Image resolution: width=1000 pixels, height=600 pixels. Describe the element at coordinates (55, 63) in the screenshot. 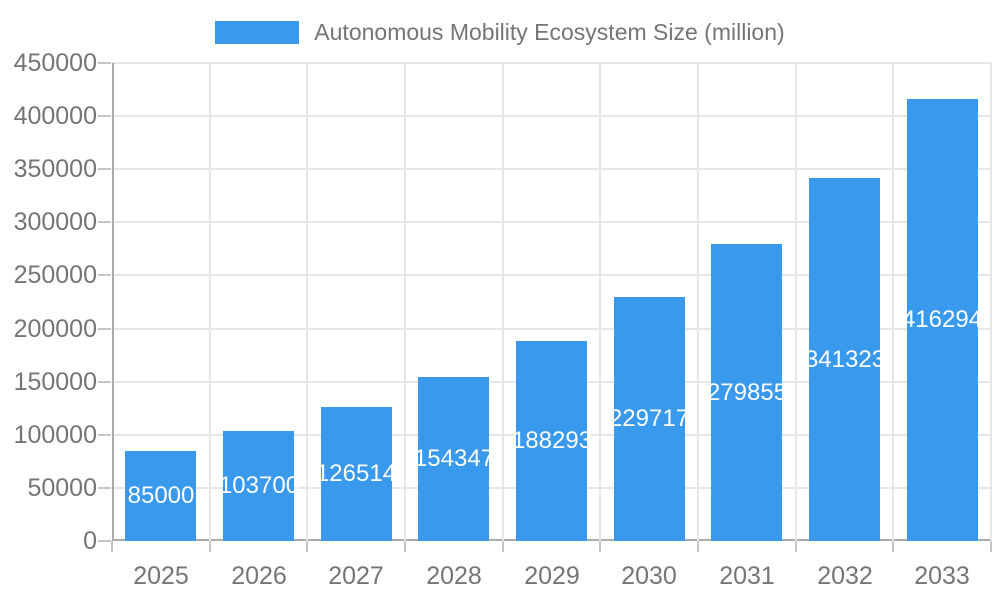

I see `y-axis-tick-label: 450000` at that location.